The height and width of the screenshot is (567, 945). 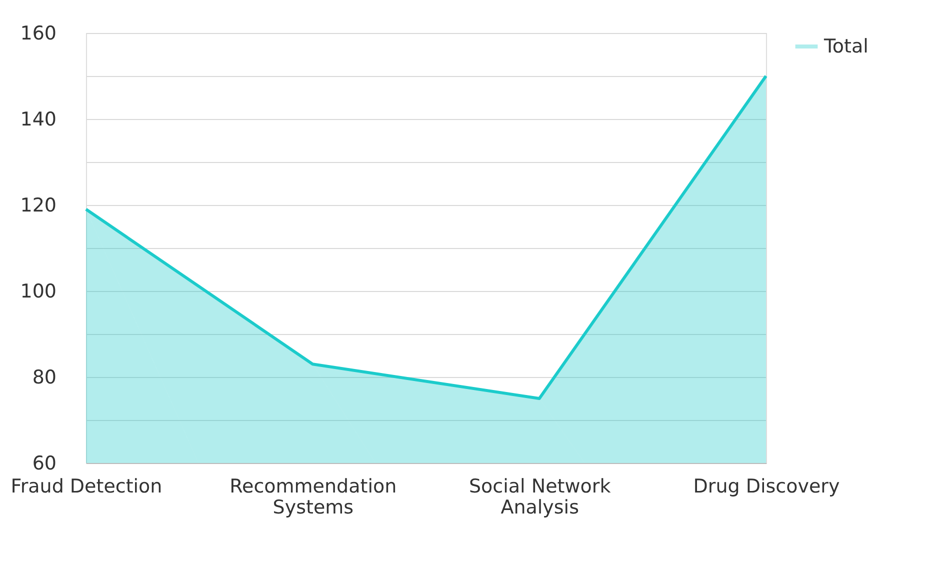 What do you see at coordinates (766, 487) in the screenshot?
I see `x-tick-label: Drug Discovery` at bounding box center [766, 487].